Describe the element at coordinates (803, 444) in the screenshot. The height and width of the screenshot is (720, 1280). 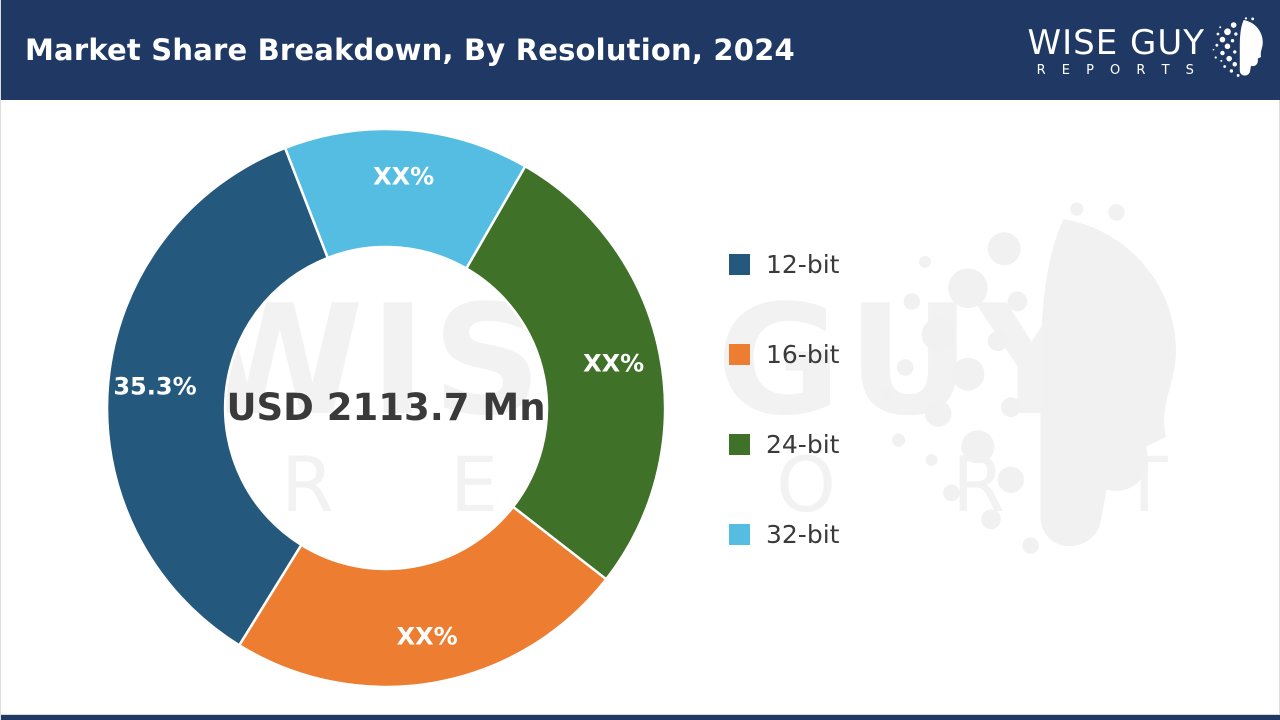
I see `legend-label: 24-bit` at that location.